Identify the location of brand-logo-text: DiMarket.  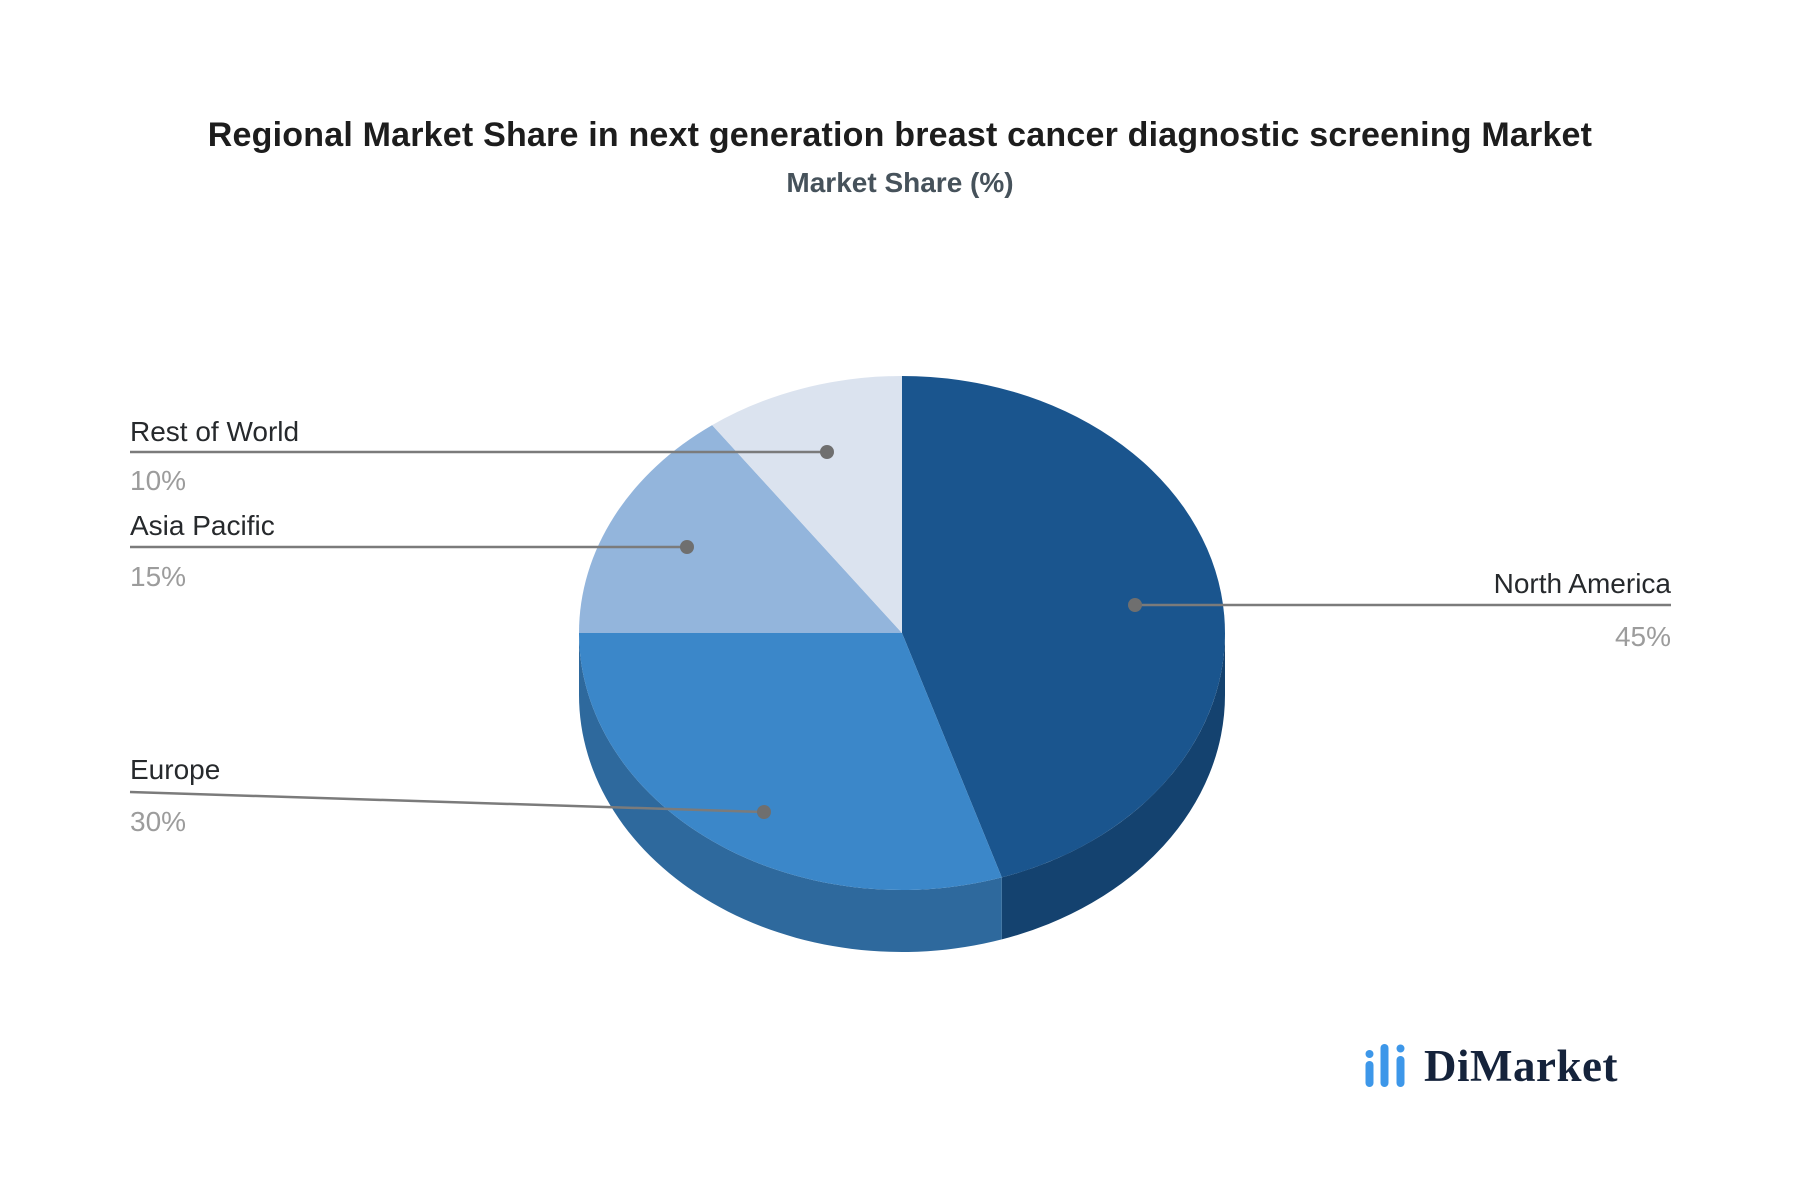
(1521, 1066).